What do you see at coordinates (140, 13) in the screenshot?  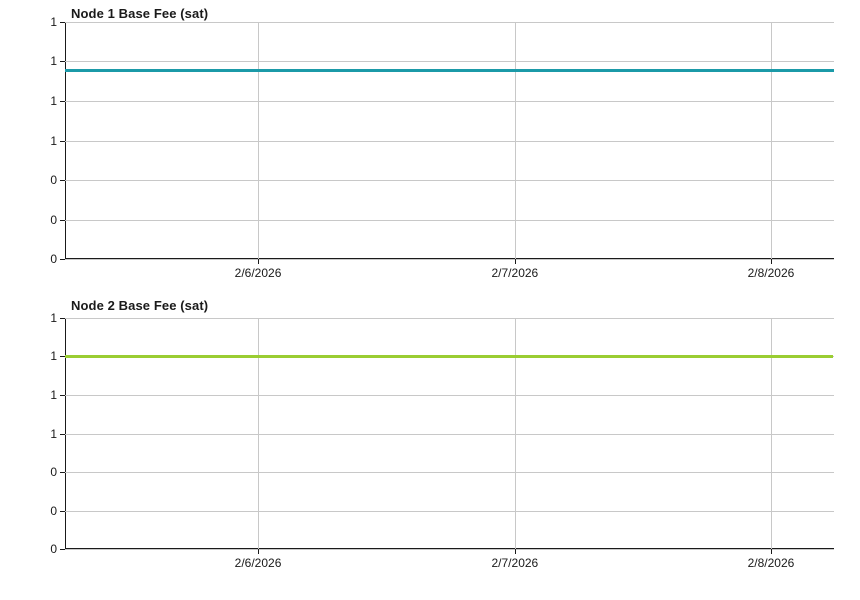 I see `chart-title-node-1: Node 1 Base Fee (sat)` at bounding box center [140, 13].